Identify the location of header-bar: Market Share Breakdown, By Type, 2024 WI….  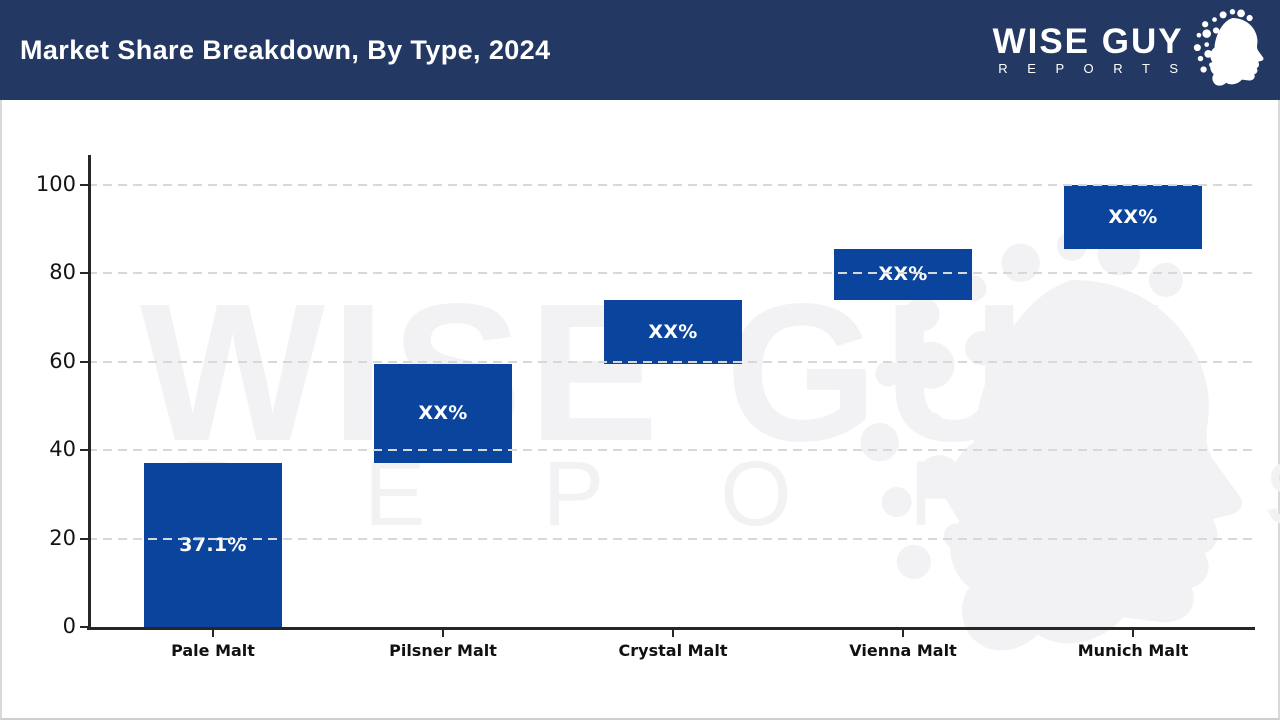
(640, 50).